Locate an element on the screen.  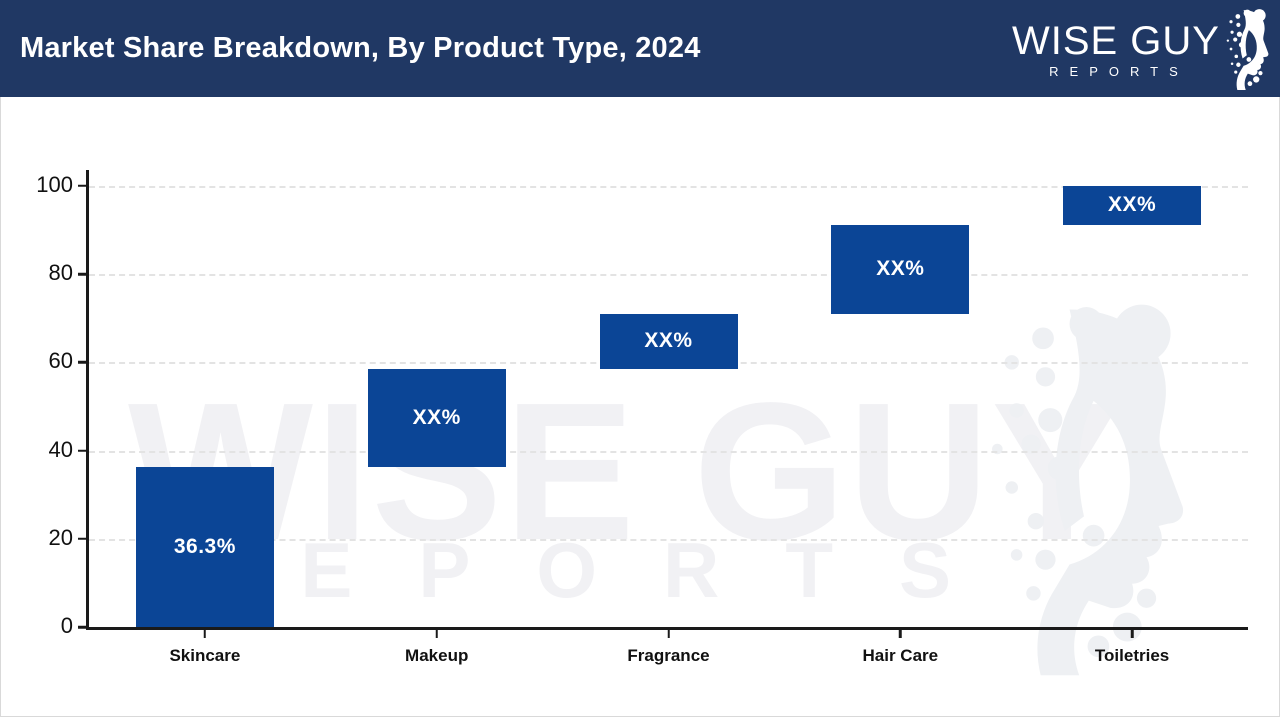
wiseguy-face-icon is located at coordinates (1241, 49).